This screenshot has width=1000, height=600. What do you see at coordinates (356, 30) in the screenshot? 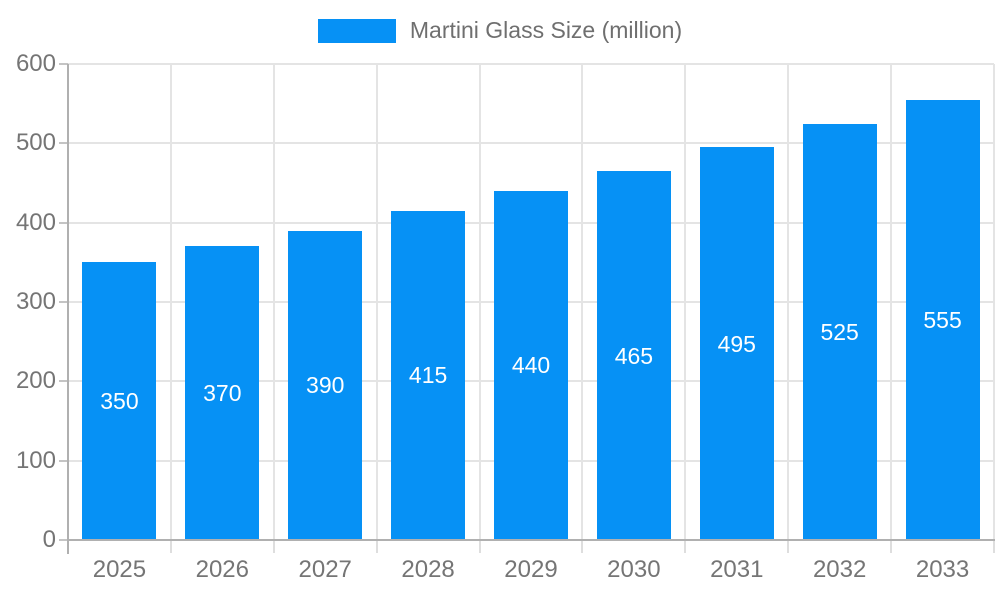
I see `legend-swatch` at bounding box center [356, 30].